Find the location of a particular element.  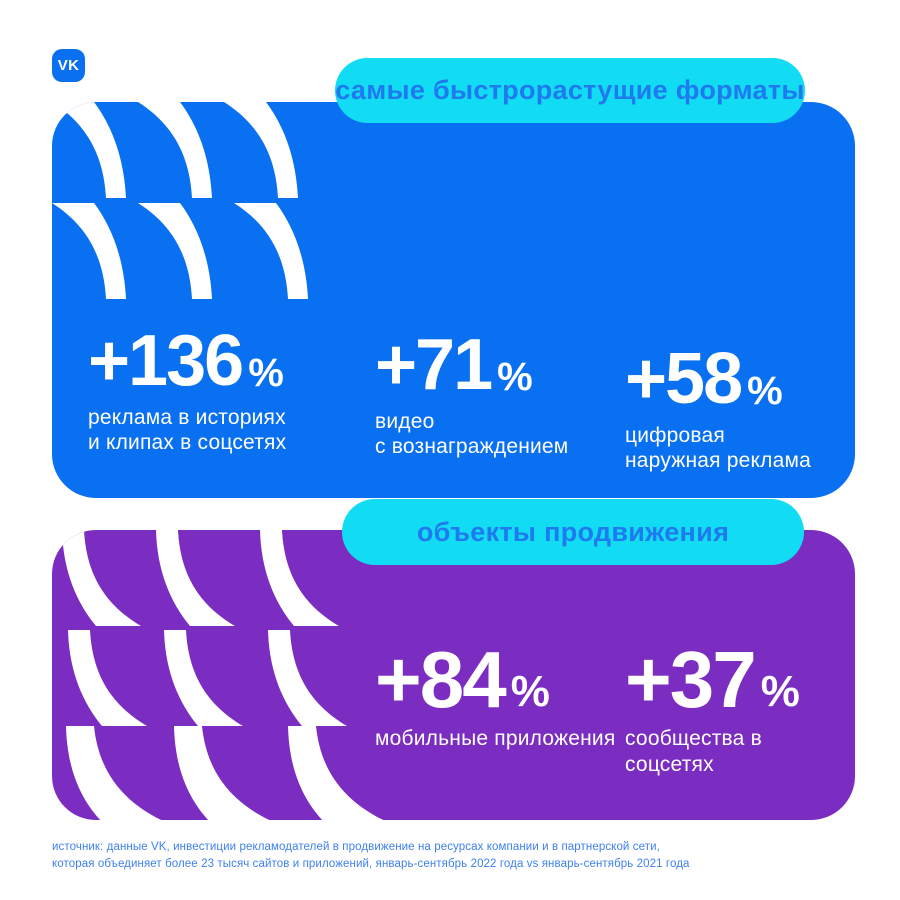

vk-logo-text: VK is located at coordinates (68, 65).